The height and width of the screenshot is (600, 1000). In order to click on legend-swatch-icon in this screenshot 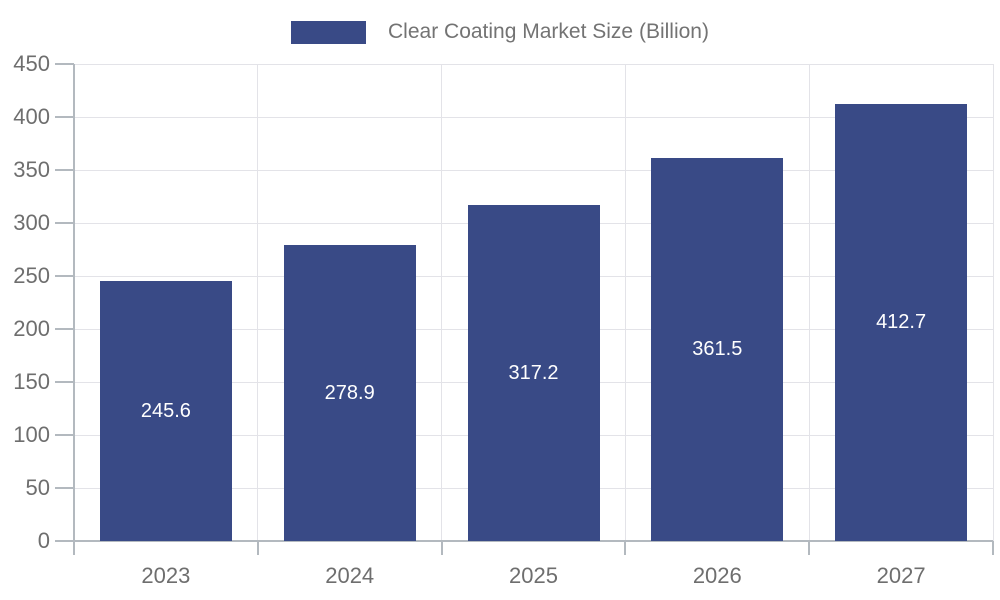, I will do `click(329, 32)`.